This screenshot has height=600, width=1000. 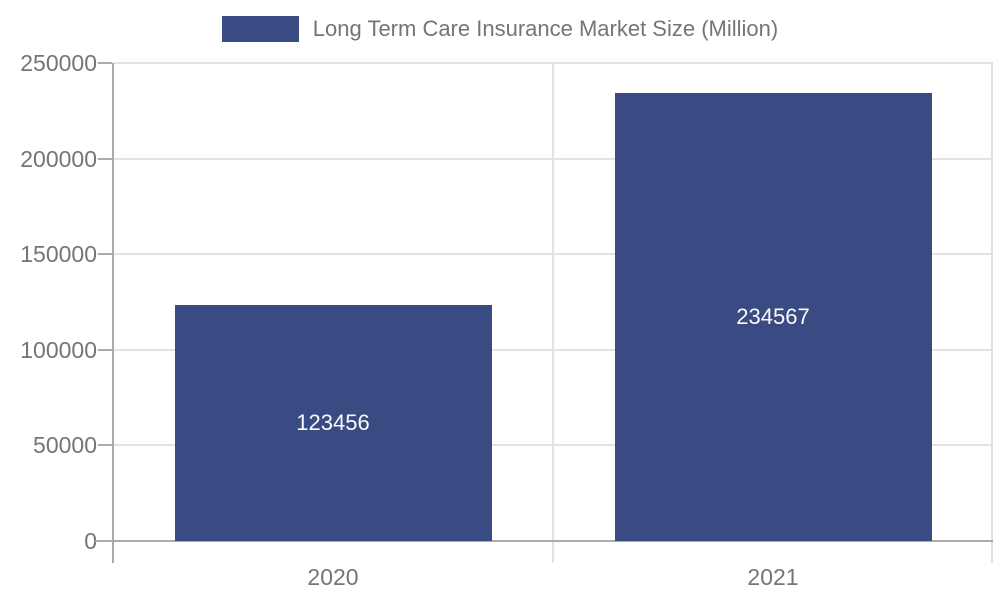 I want to click on y-tick-label: 100000, so click(x=58, y=349).